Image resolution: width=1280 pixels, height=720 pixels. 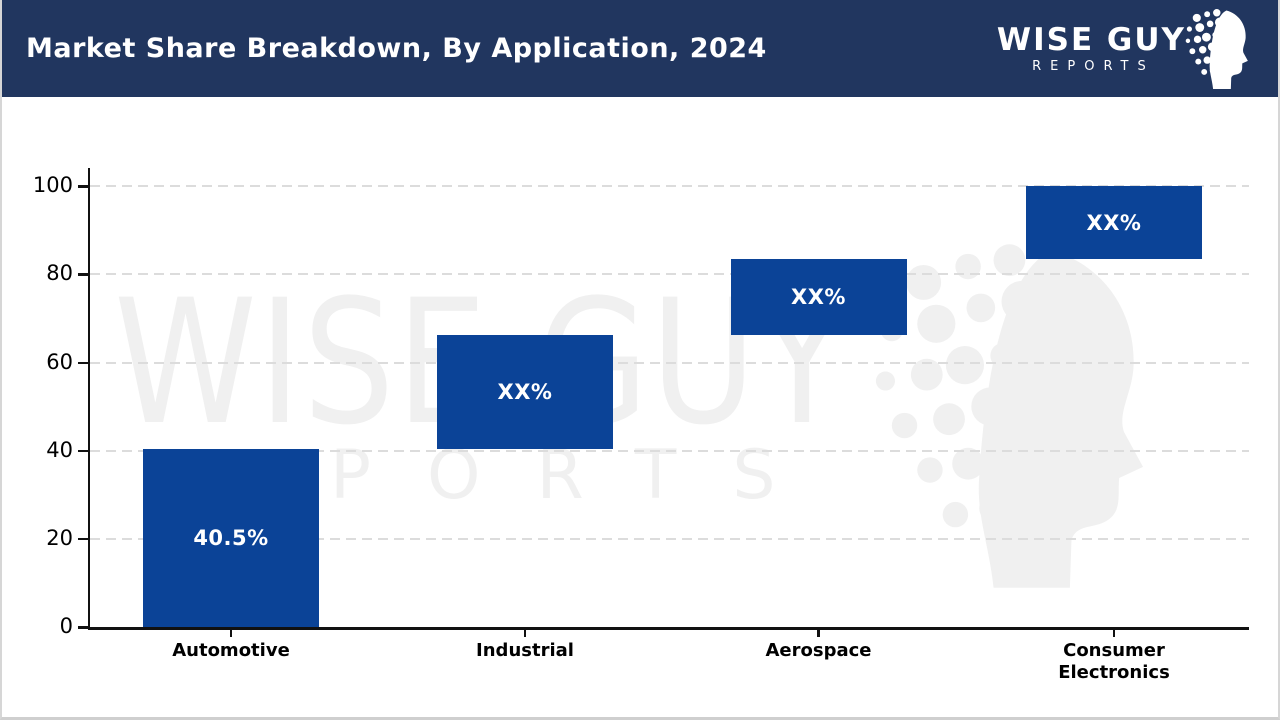 I want to click on x-axis-label-consumer-electronics: Consumer Electronics, so click(x=1114, y=661).